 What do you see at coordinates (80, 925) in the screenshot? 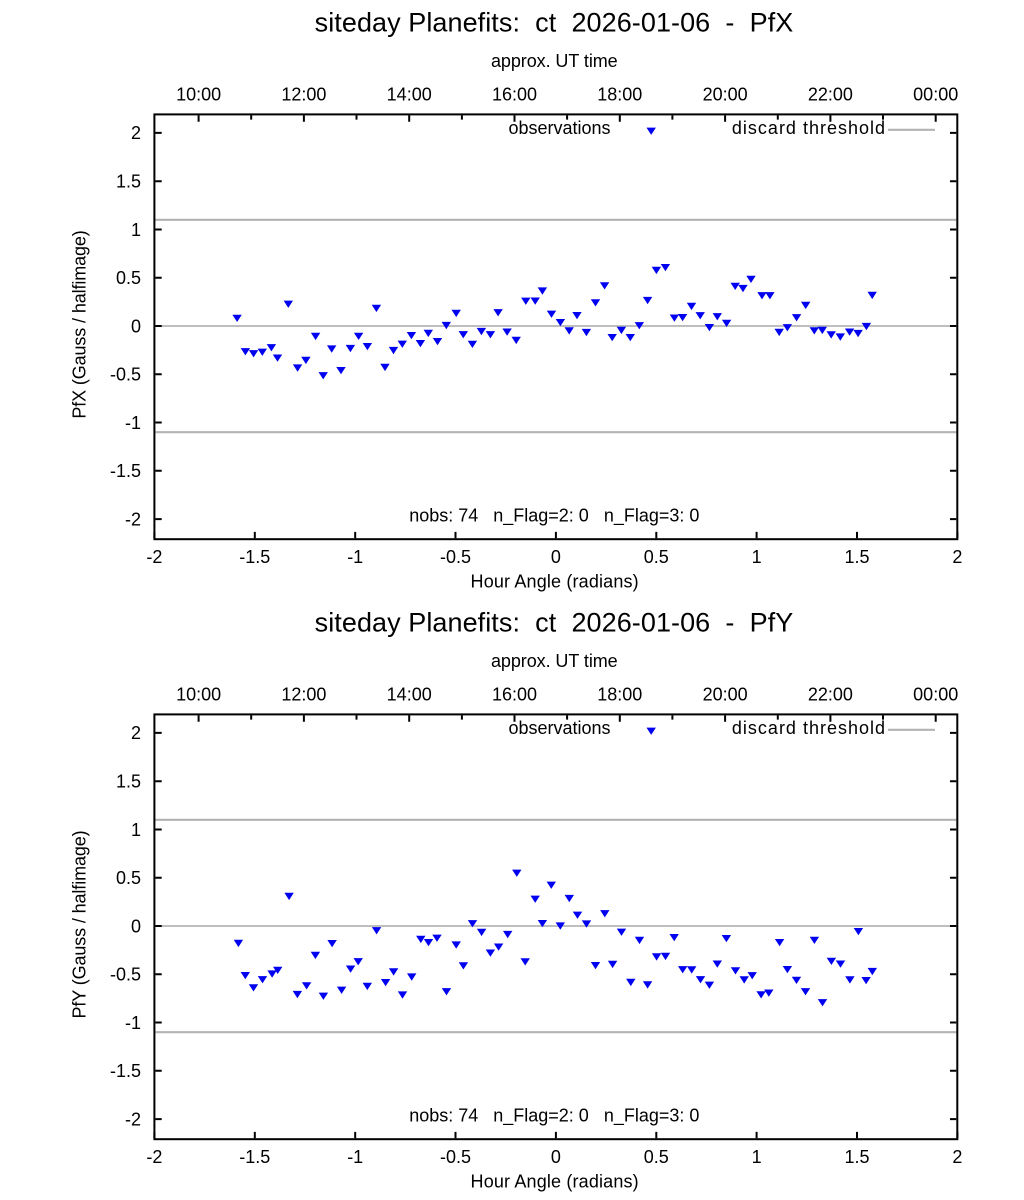
I see `svg-text: PfY (Gauss / halfimage)` at bounding box center [80, 925].